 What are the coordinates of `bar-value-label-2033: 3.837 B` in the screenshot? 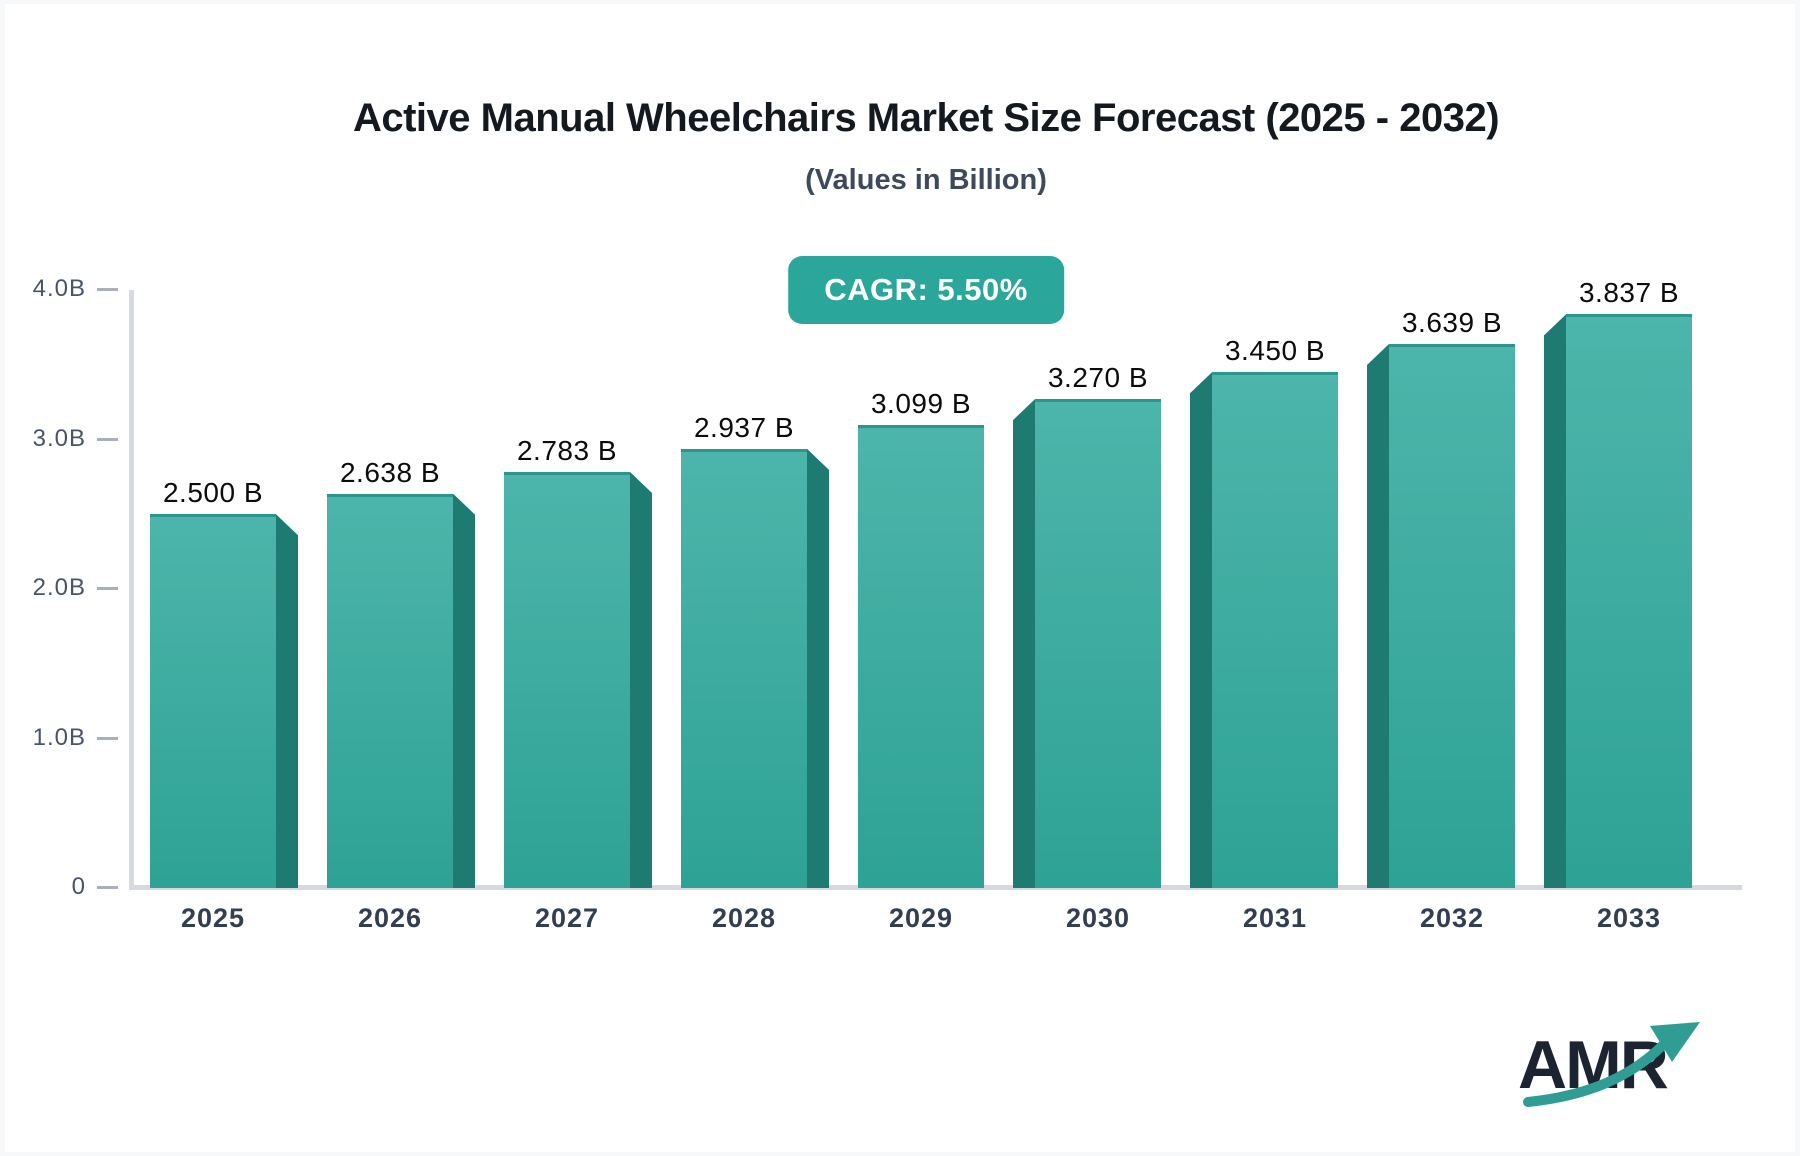 It's located at (1629, 293).